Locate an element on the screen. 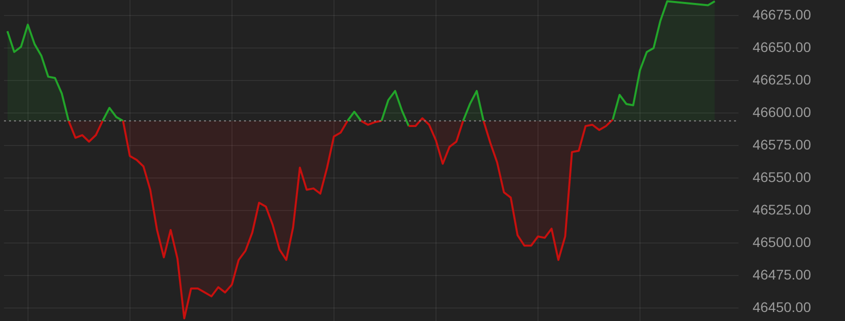 The width and height of the screenshot is (845, 321). y-tick-label: 46525.00 is located at coordinates (782, 209).